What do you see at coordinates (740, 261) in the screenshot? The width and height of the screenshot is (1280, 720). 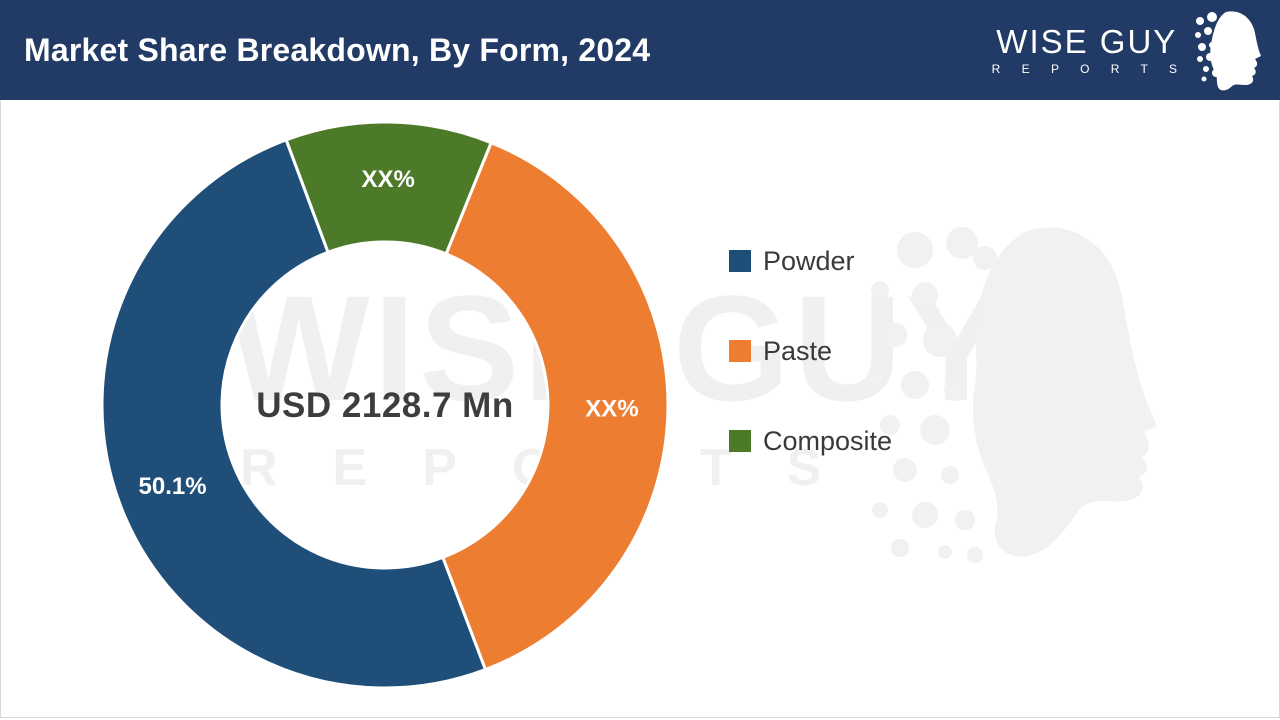 I see `legend-swatch-powder` at bounding box center [740, 261].